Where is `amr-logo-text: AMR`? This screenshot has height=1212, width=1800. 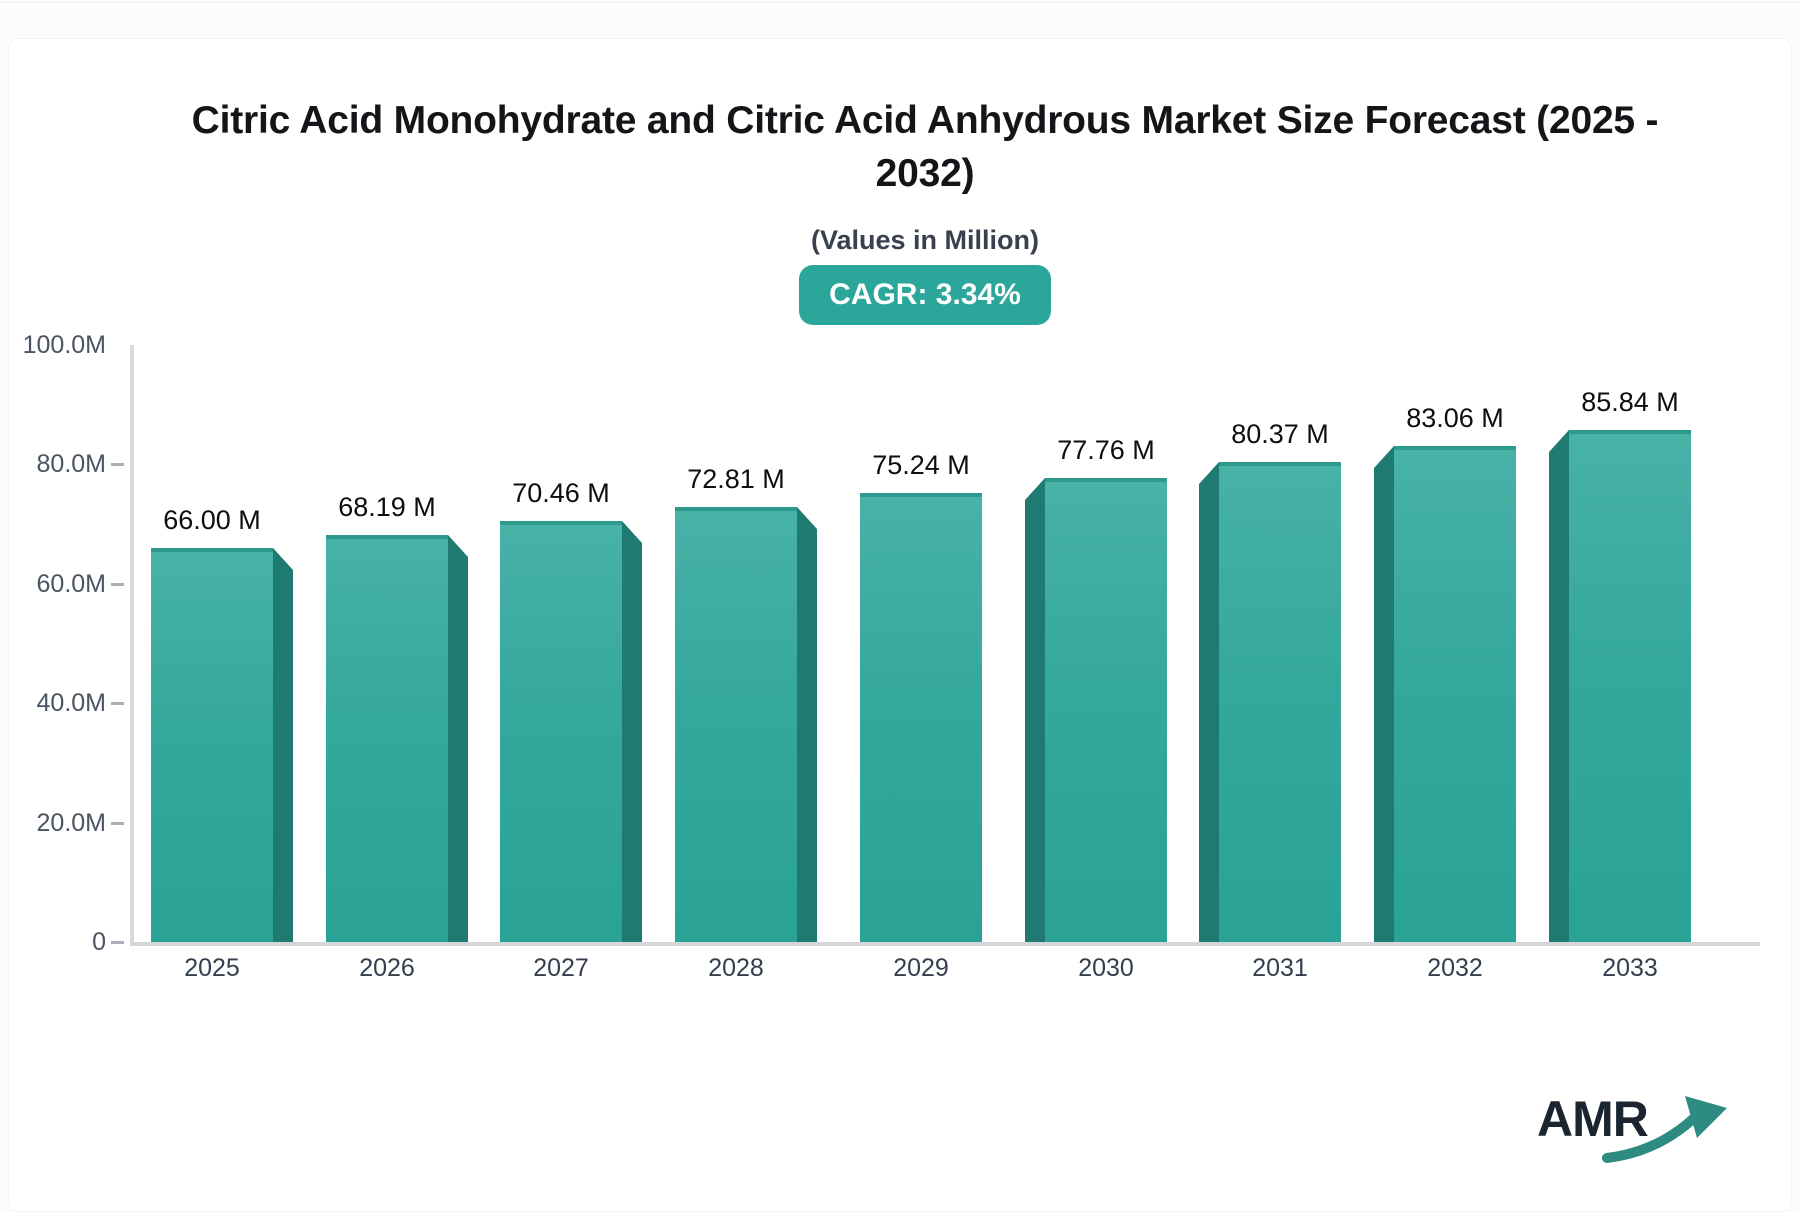
amr-logo-text: AMR is located at coordinates (1593, 1119).